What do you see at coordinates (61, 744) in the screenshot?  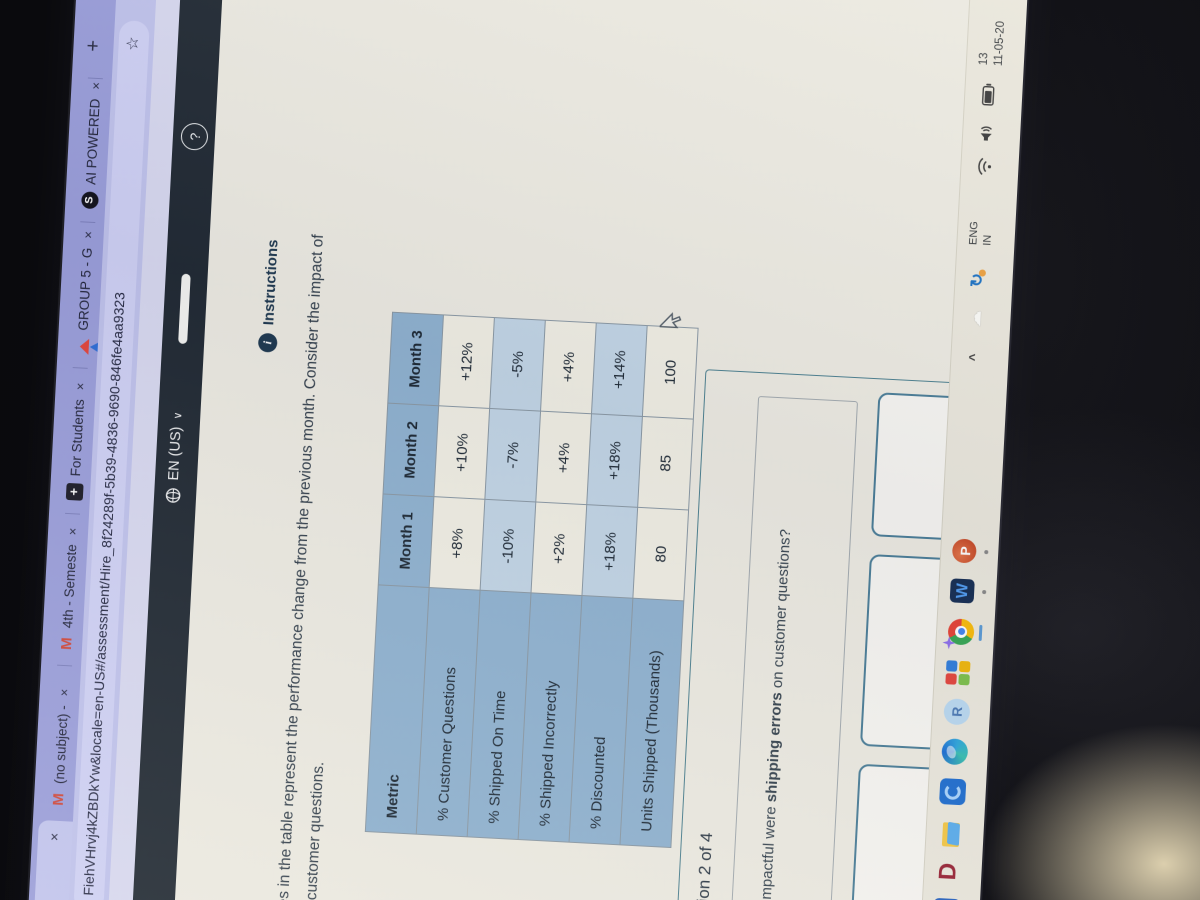 I see `tab-title: (no subject) -` at bounding box center [61, 744].